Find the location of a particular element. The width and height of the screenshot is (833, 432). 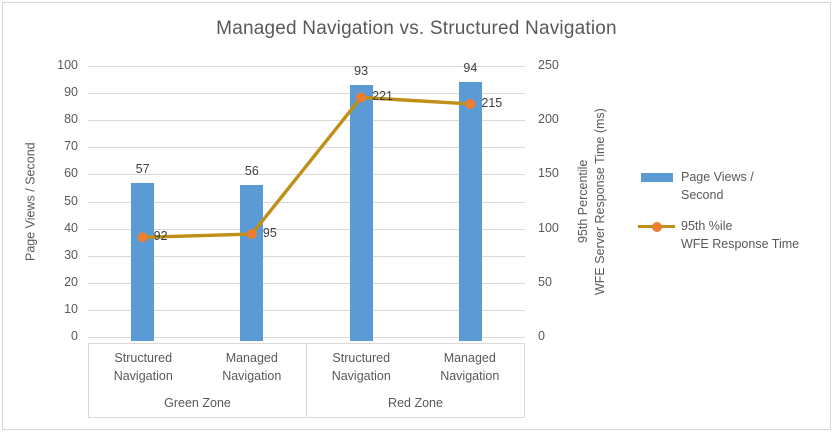

left-axis-tick-label: 30 is located at coordinates (71, 254).